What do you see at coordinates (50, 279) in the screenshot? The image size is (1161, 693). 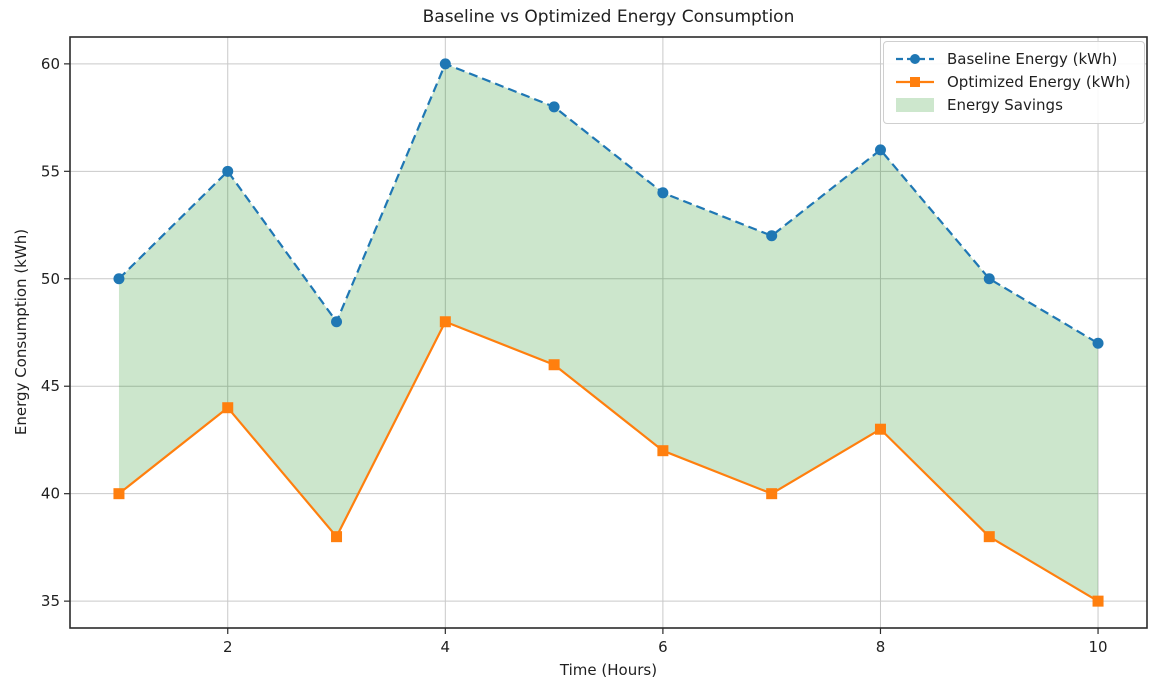 I see `svg-text: 50` at bounding box center [50, 279].